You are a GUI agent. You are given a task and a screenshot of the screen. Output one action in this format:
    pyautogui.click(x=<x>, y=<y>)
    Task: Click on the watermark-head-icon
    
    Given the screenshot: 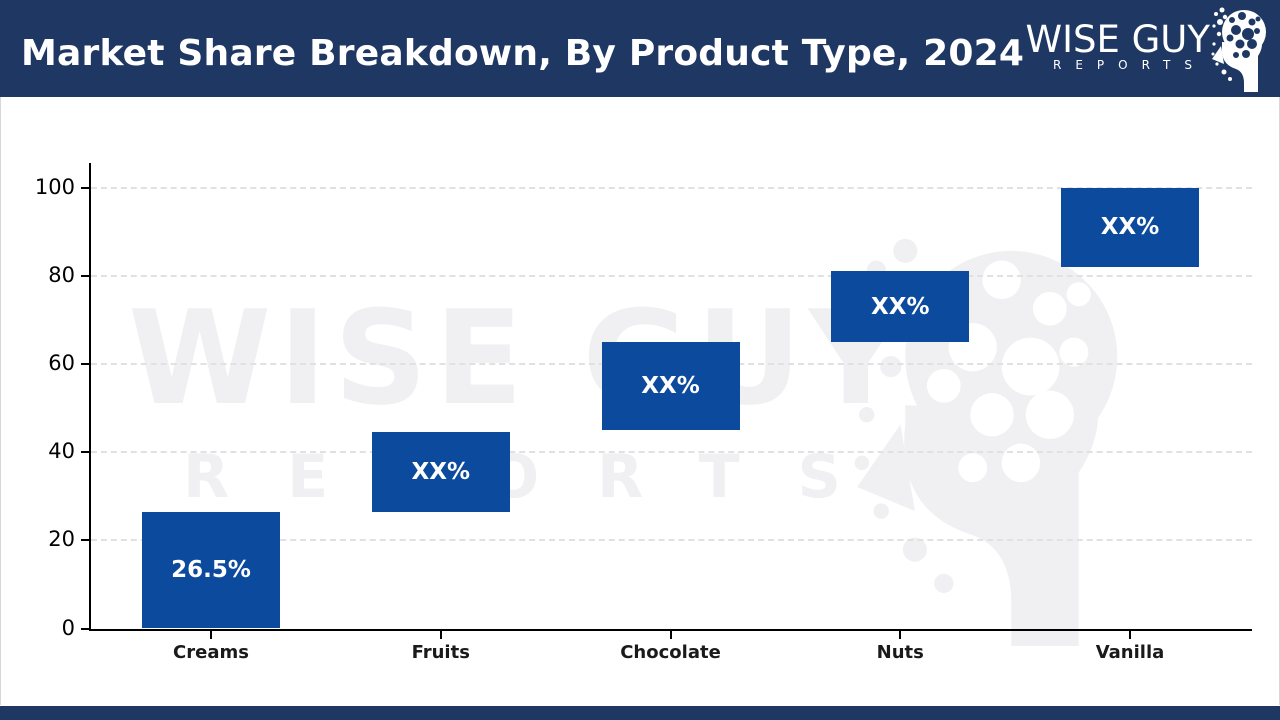 What is the action you would take?
    pyautogui.click(x=986, y=442)
    